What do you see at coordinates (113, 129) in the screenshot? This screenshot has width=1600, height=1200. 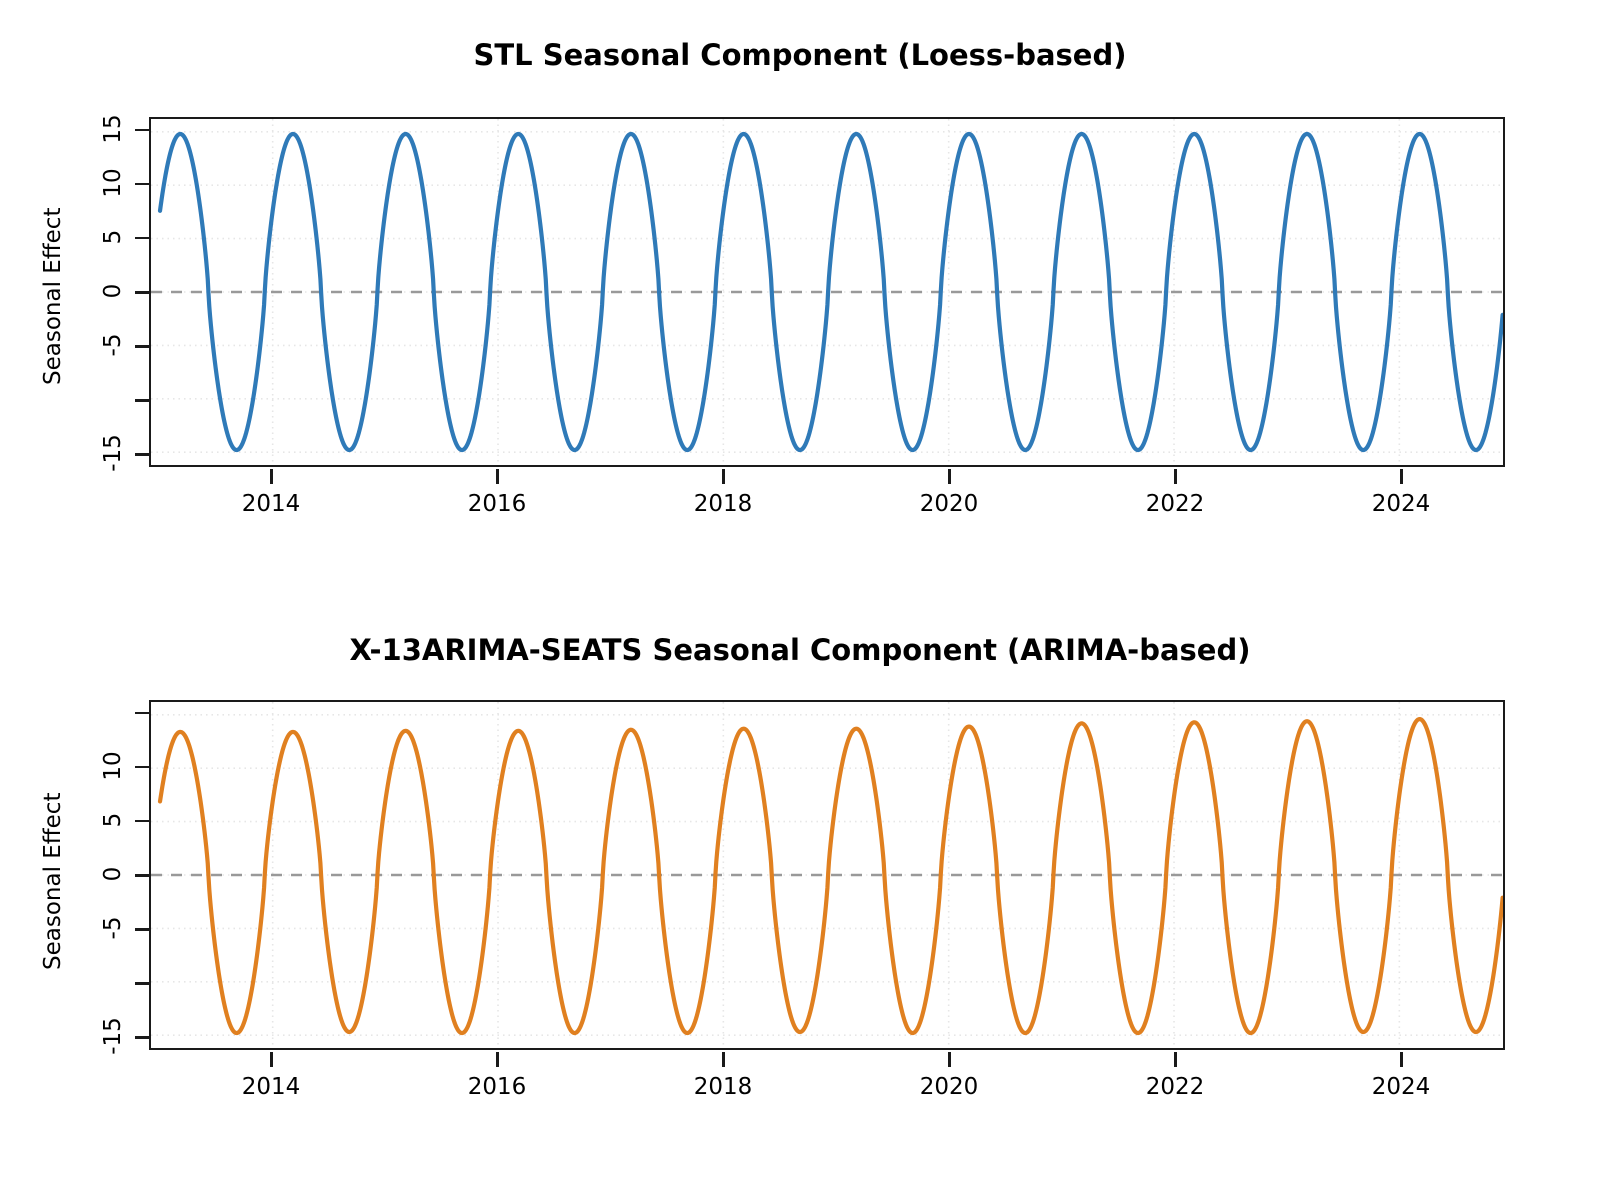 I see `y-tick-label: 15` at bounding box center [113, 129].